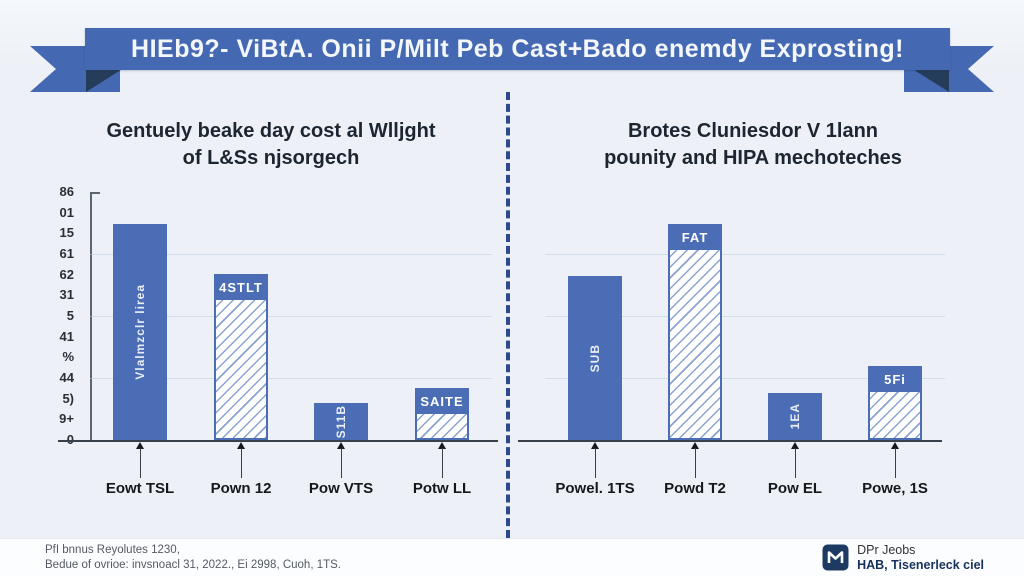 The image size is (1024, 576). I want to click on ribbon-fold-right, so click(930, 80).